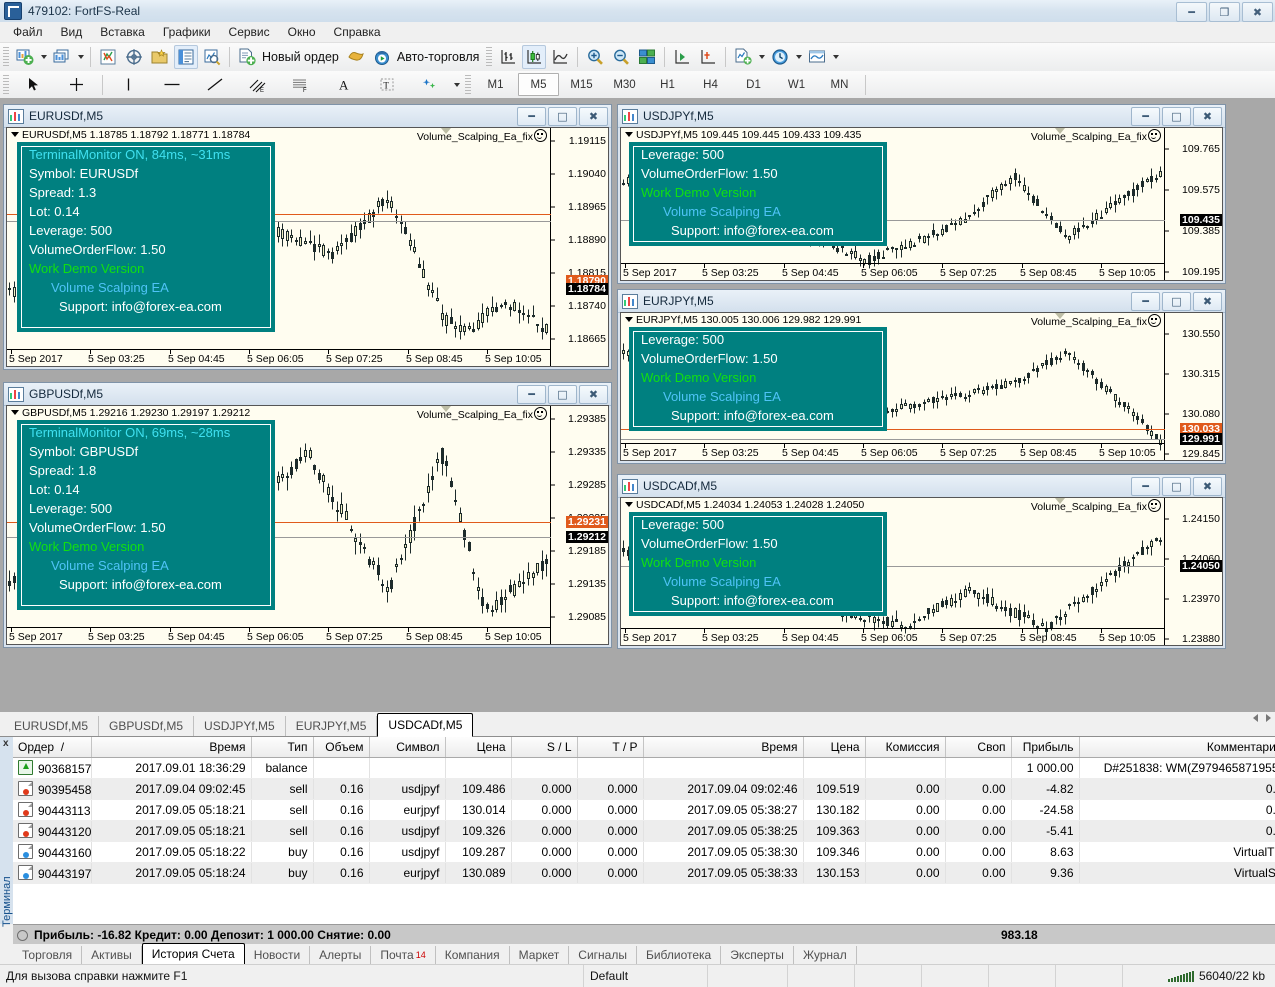 The height and width of the screenshot is (987, 1275). Describe the element at coordinates (108, 57) in the screenshot. I see `market-watch-icon` at that location.